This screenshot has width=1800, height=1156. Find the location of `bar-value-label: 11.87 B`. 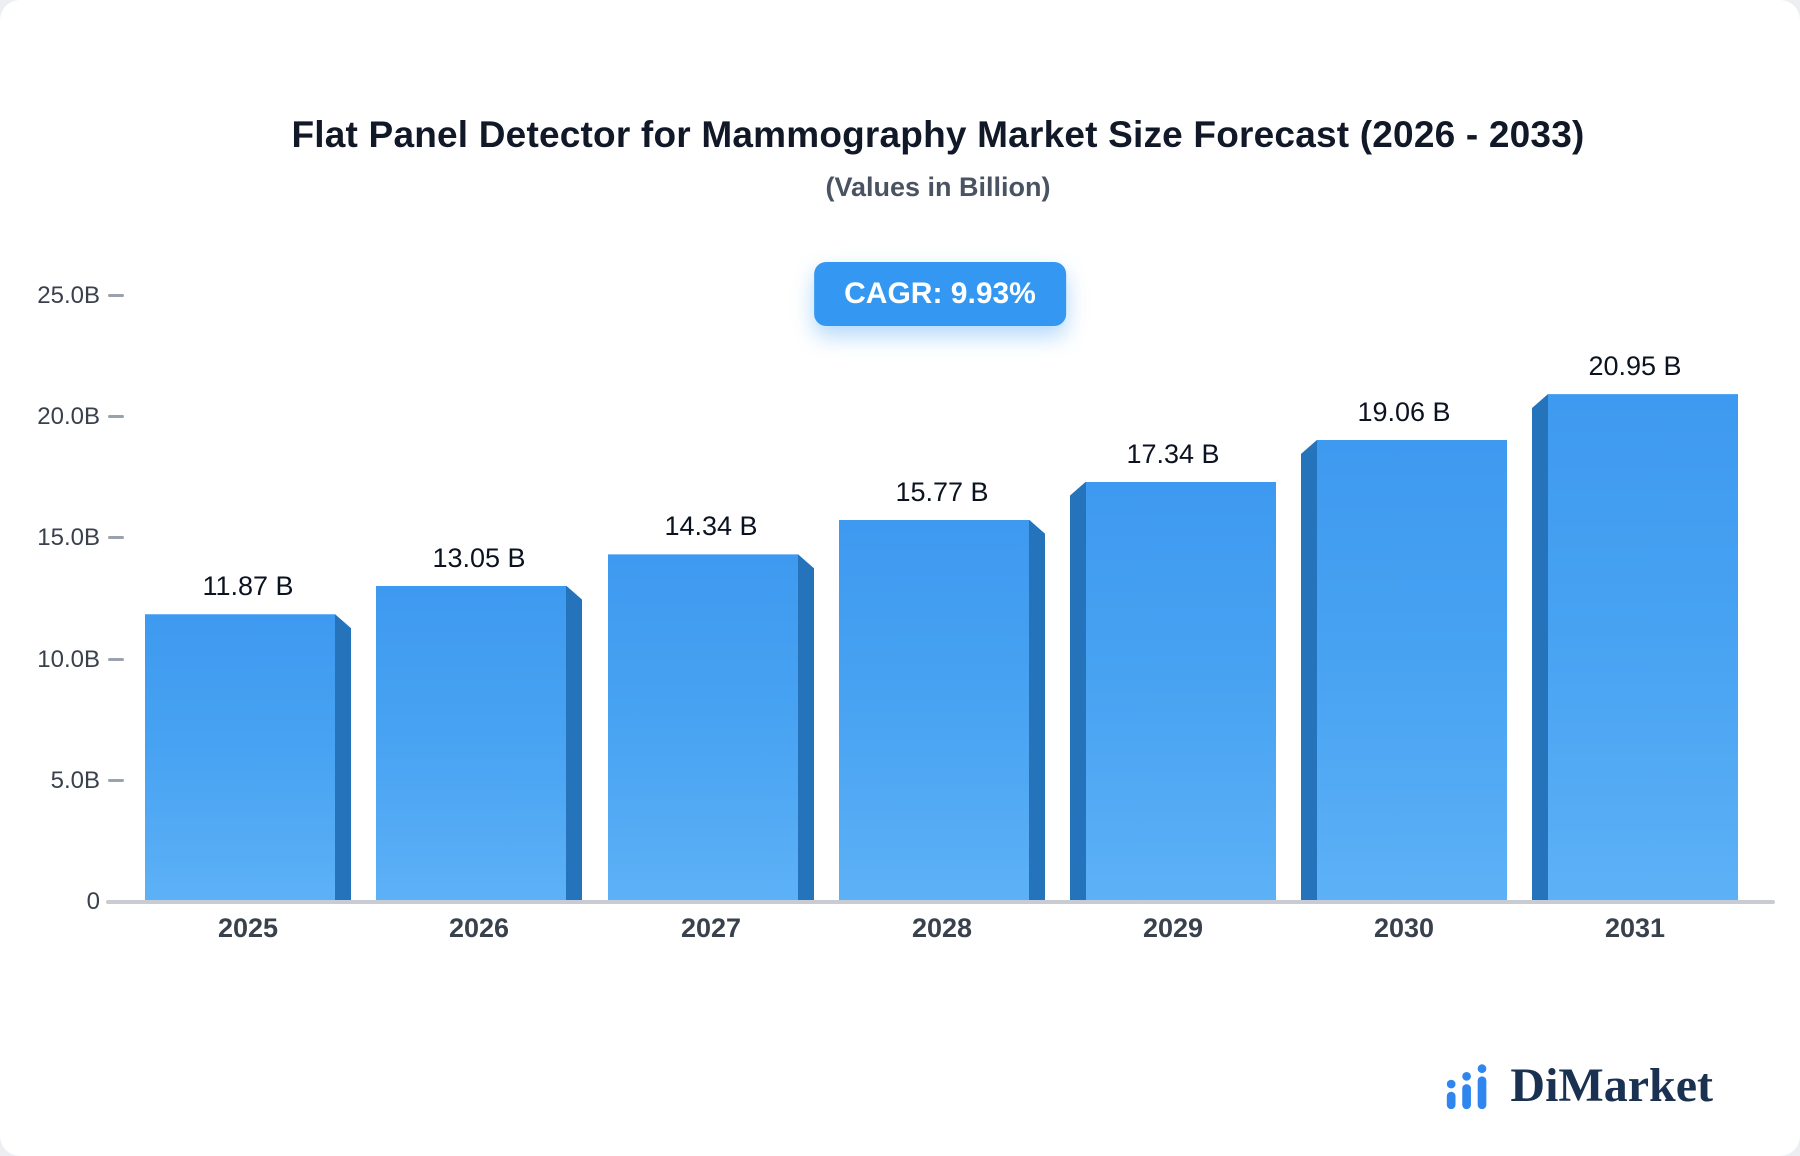

bar-value-label: 11.87 B is located at coordinates (248, 586).